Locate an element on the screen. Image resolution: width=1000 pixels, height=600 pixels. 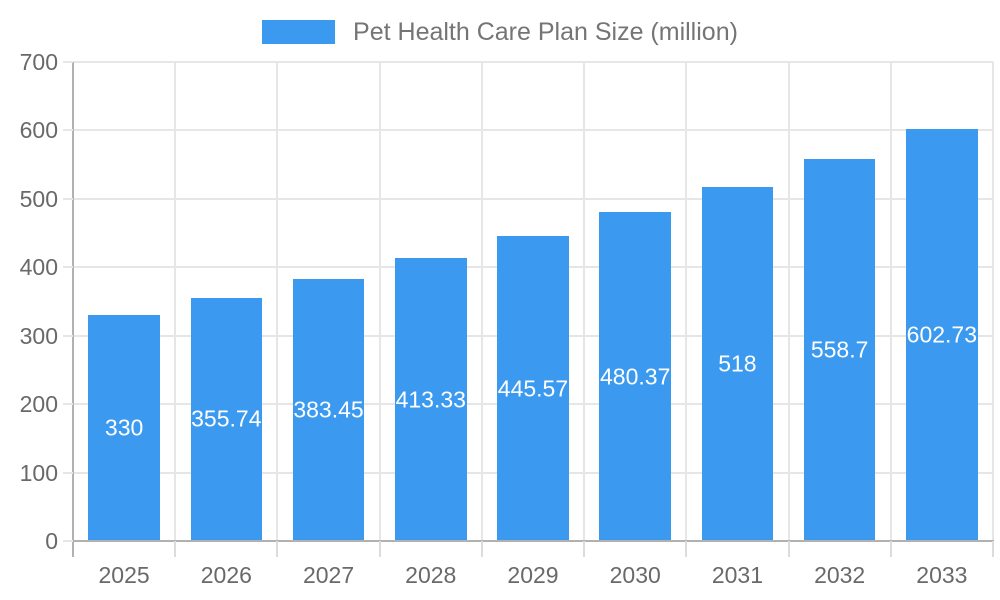
x-tick-label-2032: 2032 is located at coordinates (840, 575).